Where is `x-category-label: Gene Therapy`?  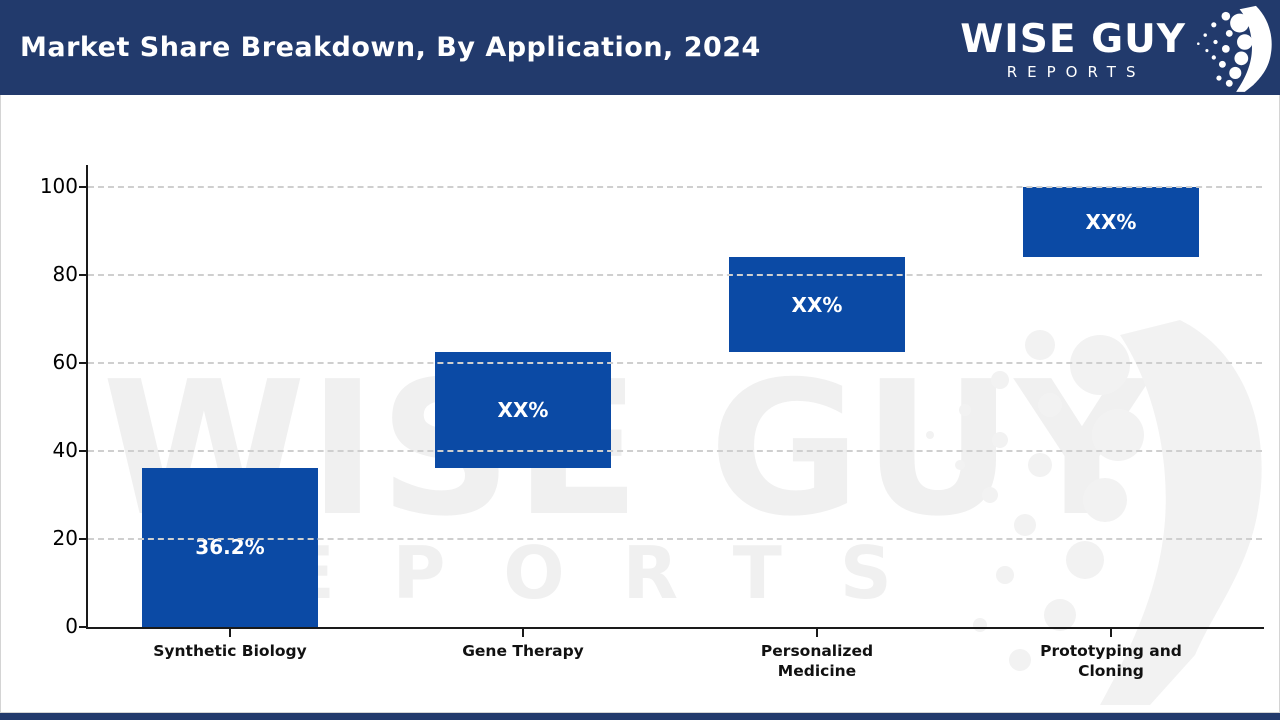 x-category-label: Gene Therapy is located at coordinates (523, 651).